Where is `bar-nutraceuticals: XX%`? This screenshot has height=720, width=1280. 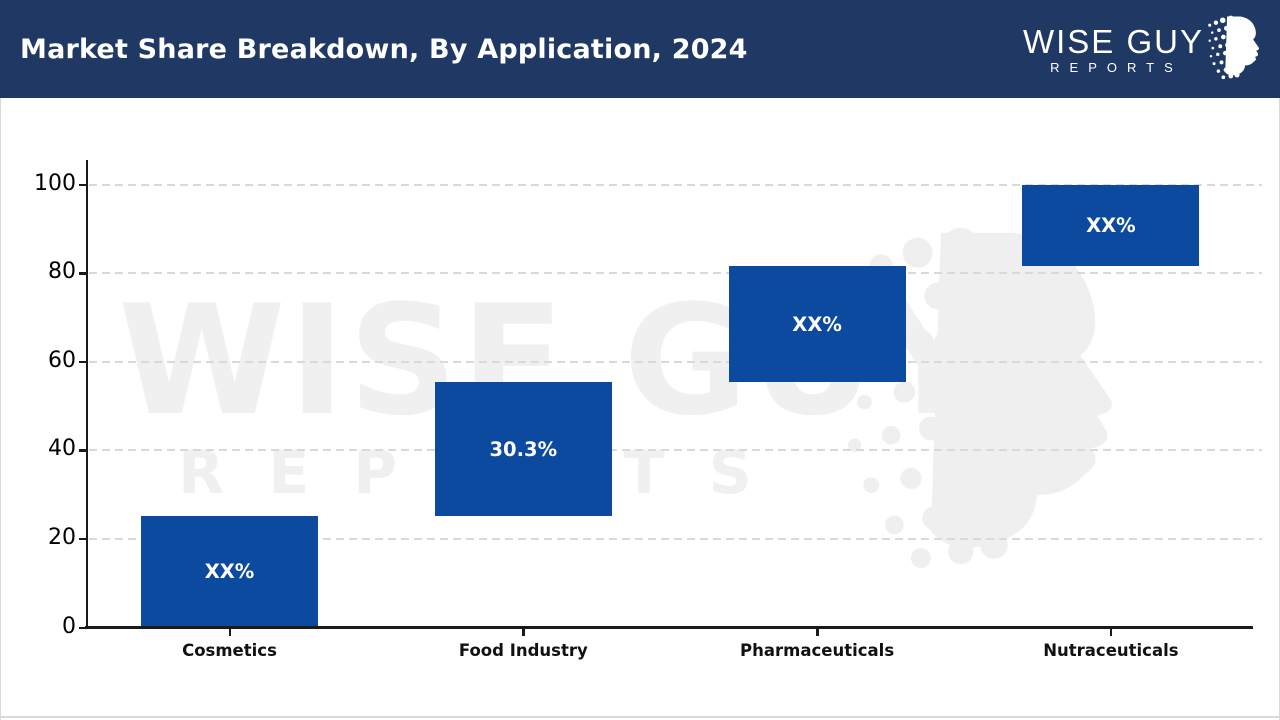 bar-nutraceuticals: XX% is located at coordinates (1111, 225).